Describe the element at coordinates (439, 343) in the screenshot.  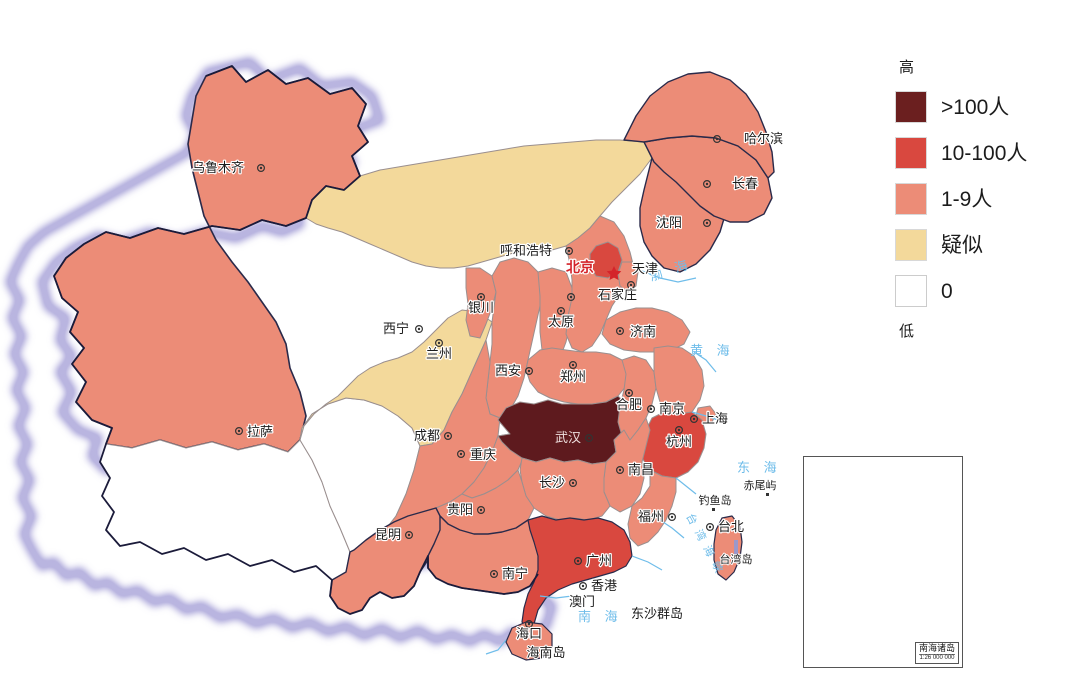
I see `city-marker-lanzhou` at that location.